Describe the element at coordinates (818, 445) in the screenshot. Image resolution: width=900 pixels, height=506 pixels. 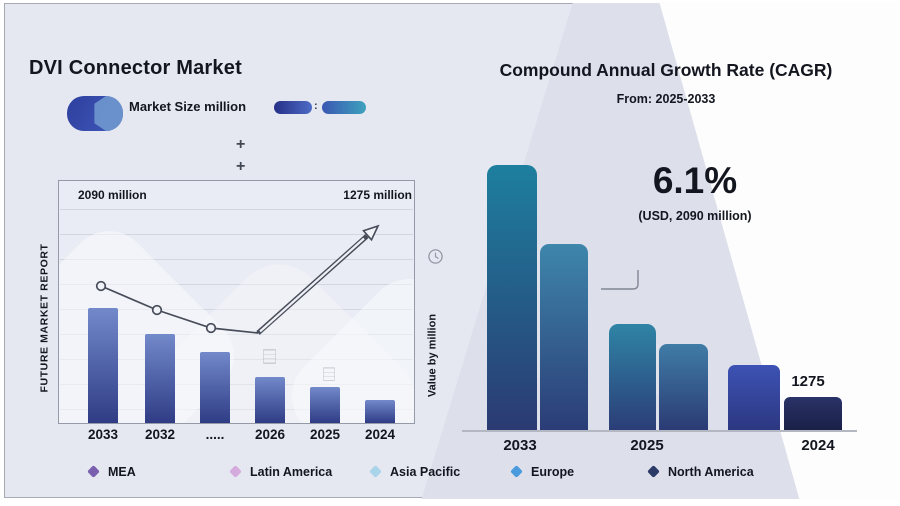
I see `right-x-label: 2024` at that location.